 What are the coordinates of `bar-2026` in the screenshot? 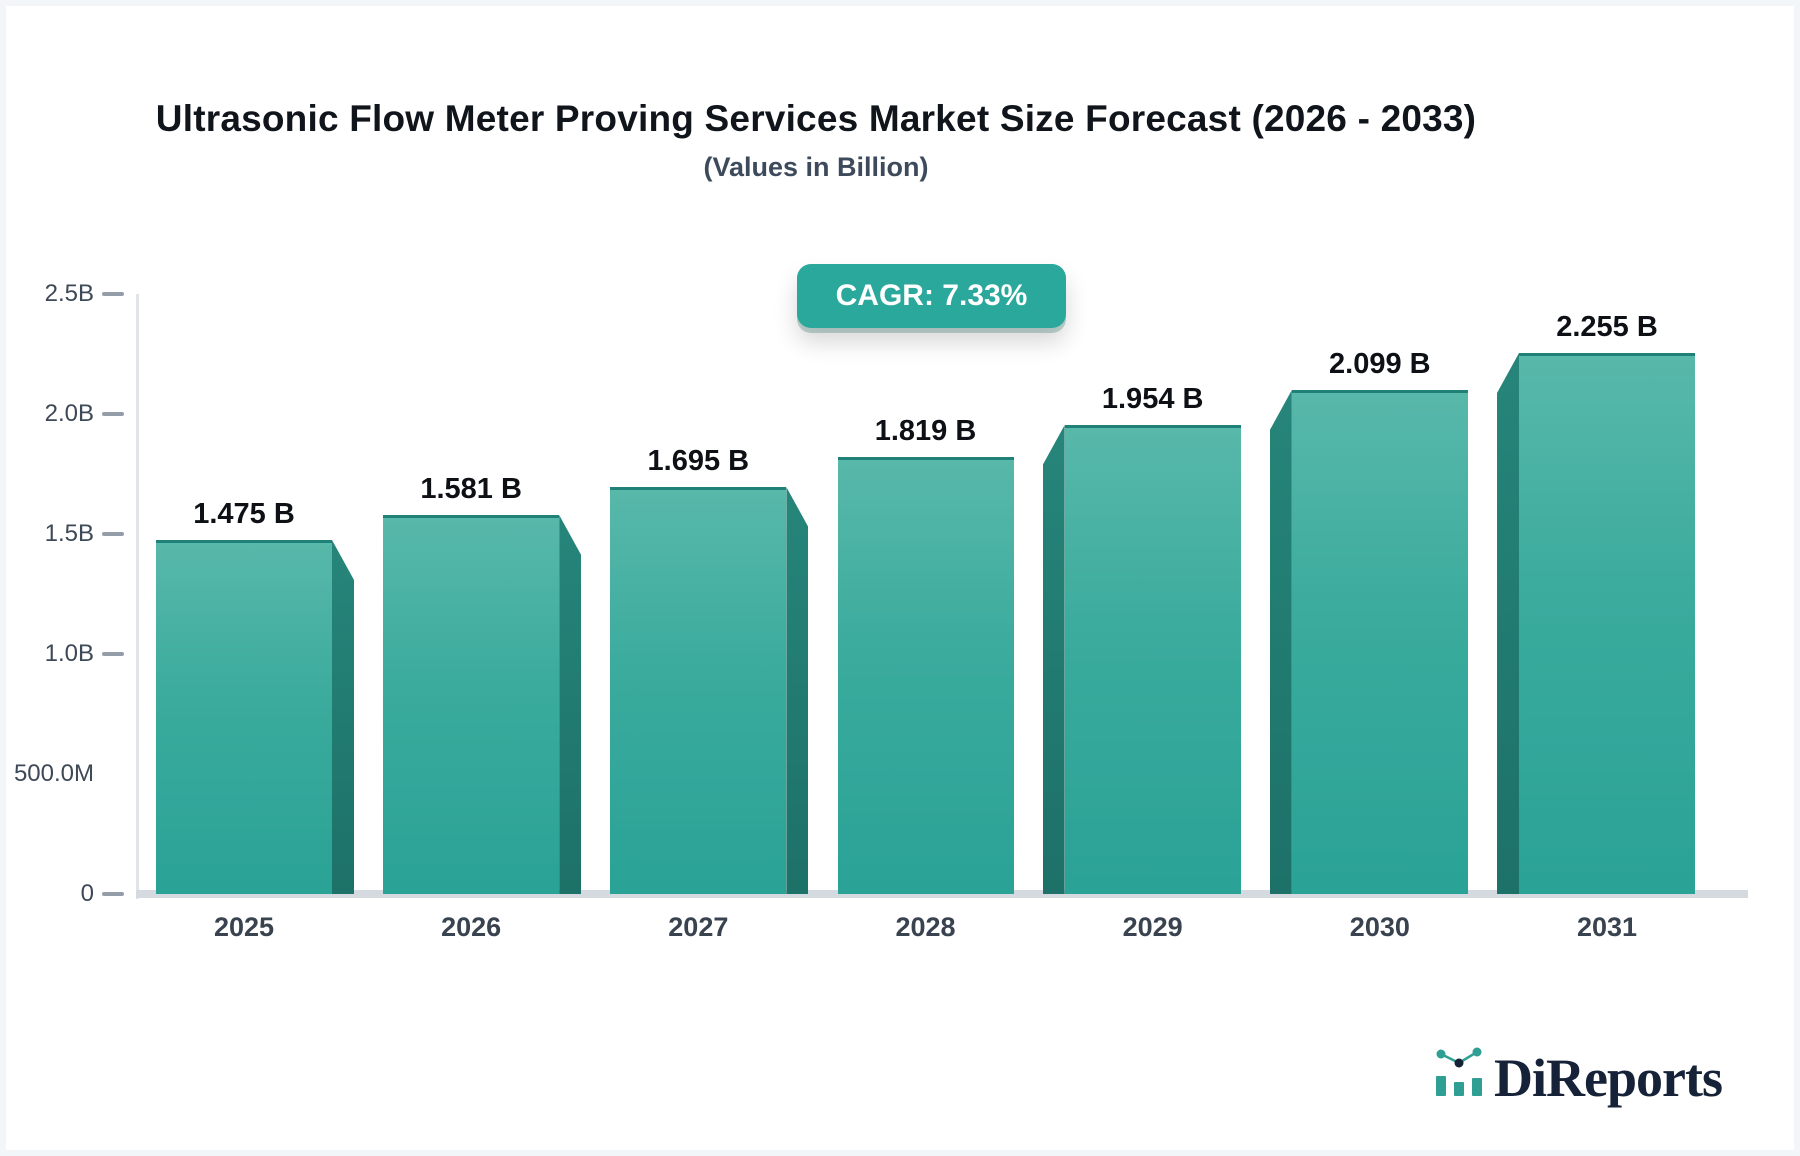 It's located at (471, 704).